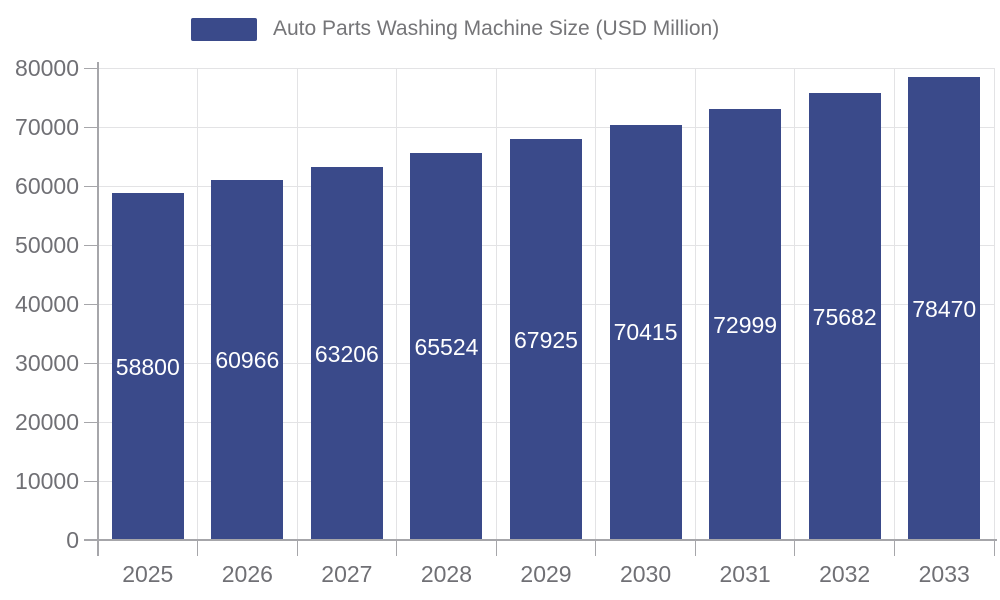 The image size is (1000, 600). Describe the element at coordinates (72, 540) in the screenshot. I see `y-tick-label: 0` at that location.